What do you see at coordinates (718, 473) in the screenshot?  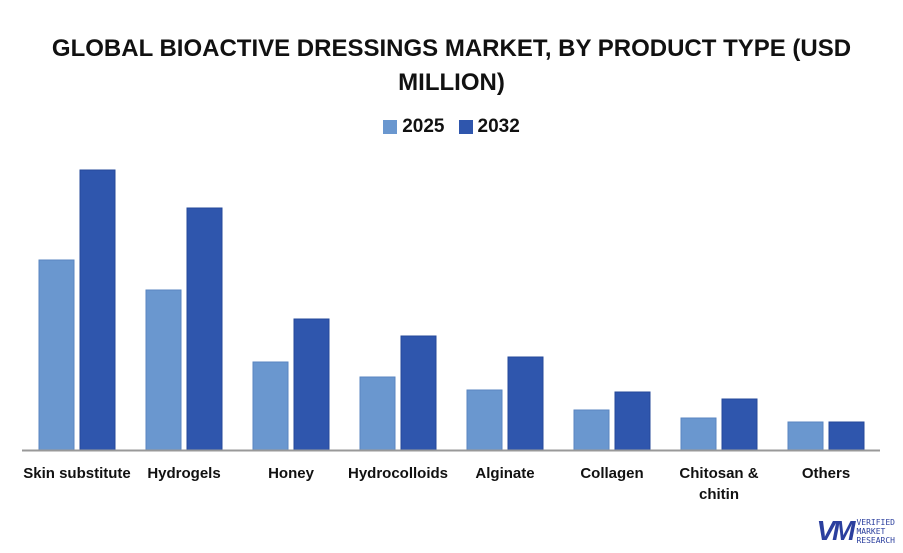 I see `category-label: Chitosan &` at bounding box center [718, 473].